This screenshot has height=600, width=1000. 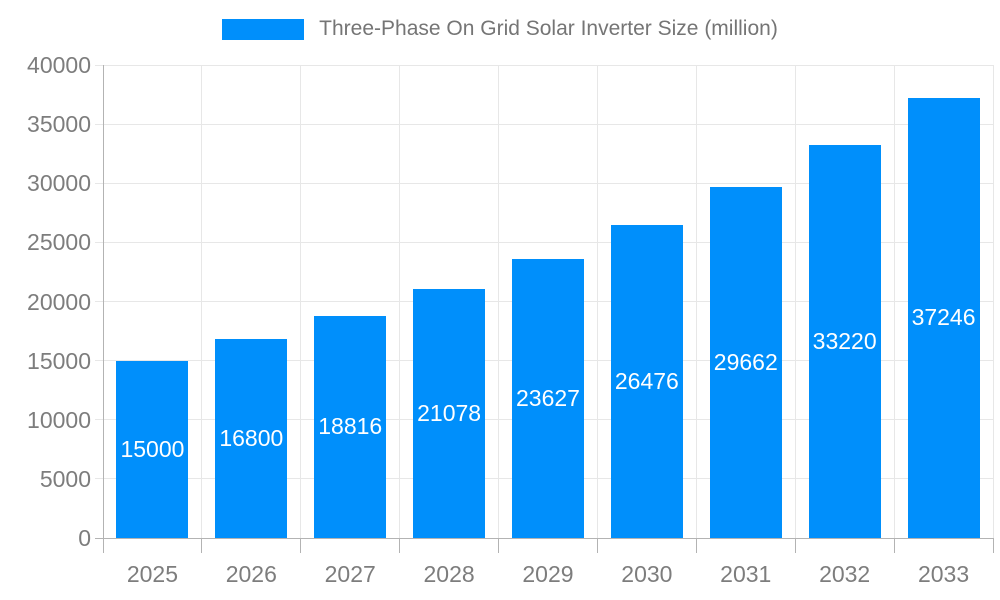 I want to click on bar-value-label: 21078, so click(x=449, y=412).